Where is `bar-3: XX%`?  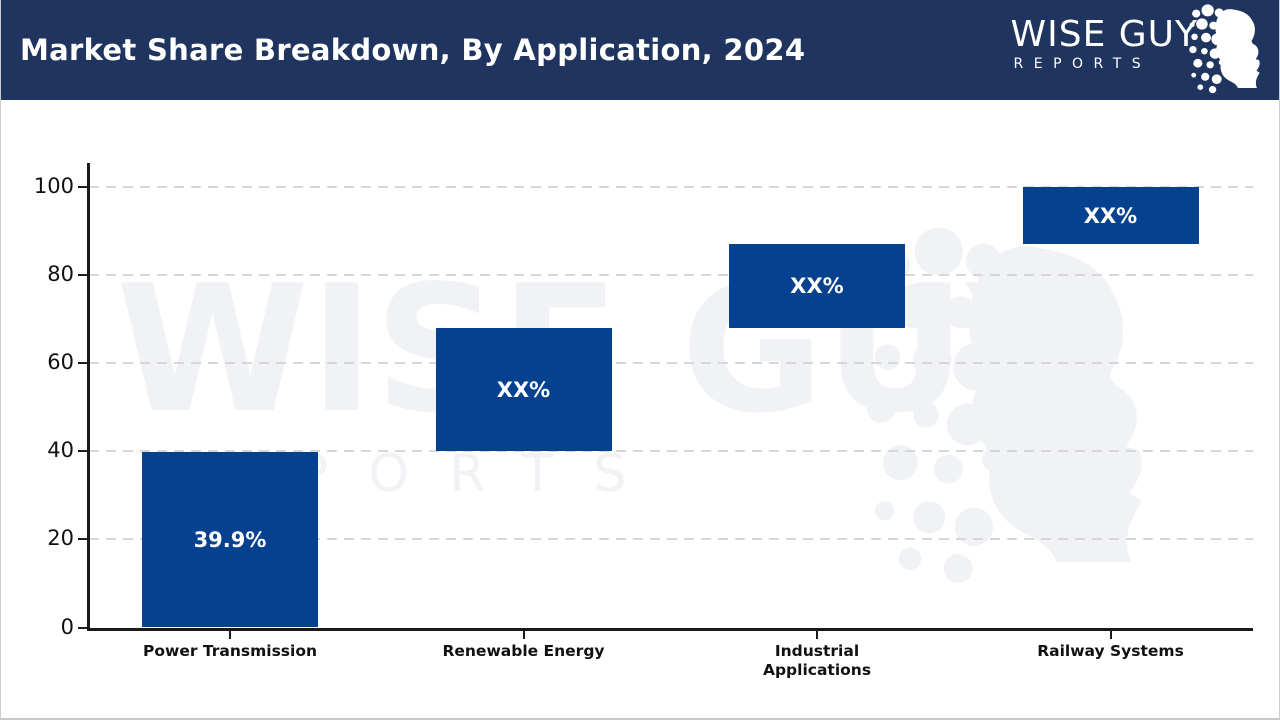
bar-3: XX% is located at coordinates (817, 286).